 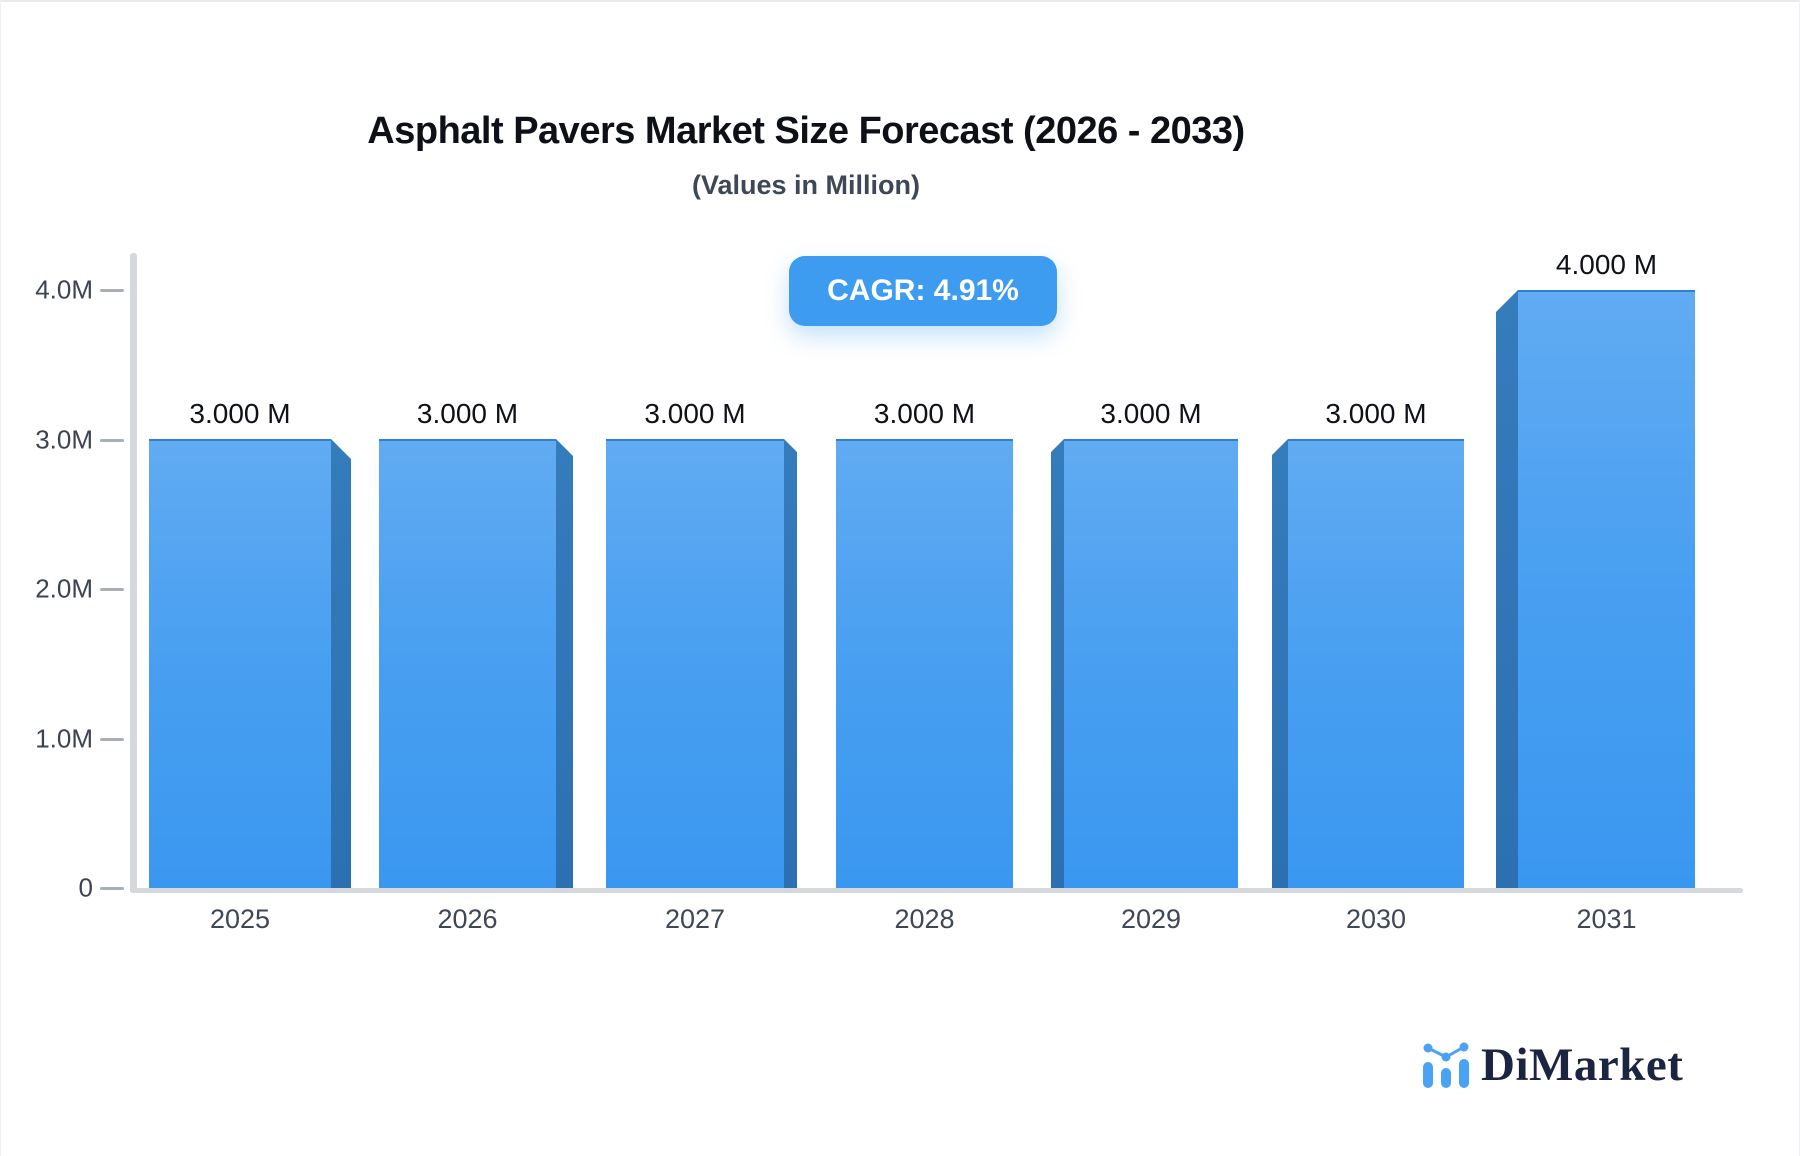 What do you see at coordinates (1606, 919) in the screenshot?
I see `x-axis-label: 2031` at bounding box center [1606, 919].